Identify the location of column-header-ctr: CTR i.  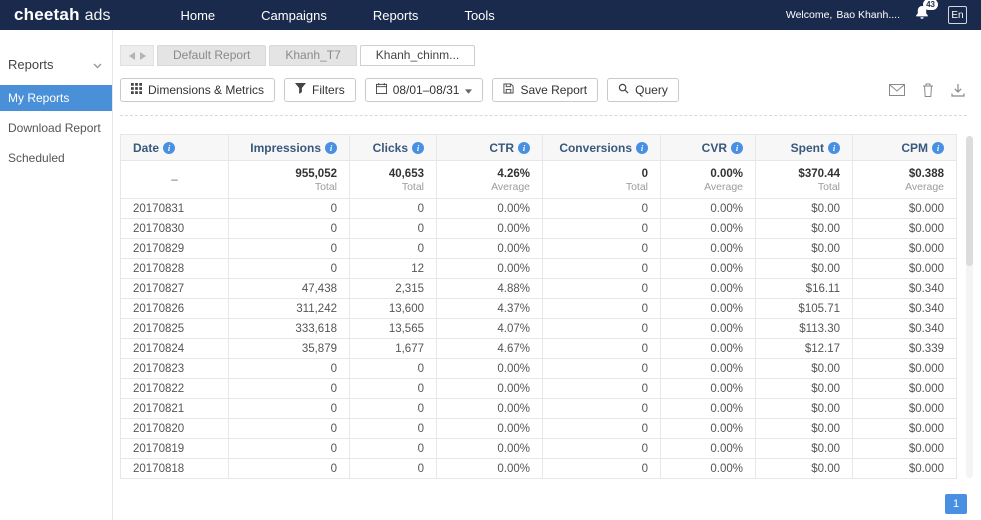
(489, 147).